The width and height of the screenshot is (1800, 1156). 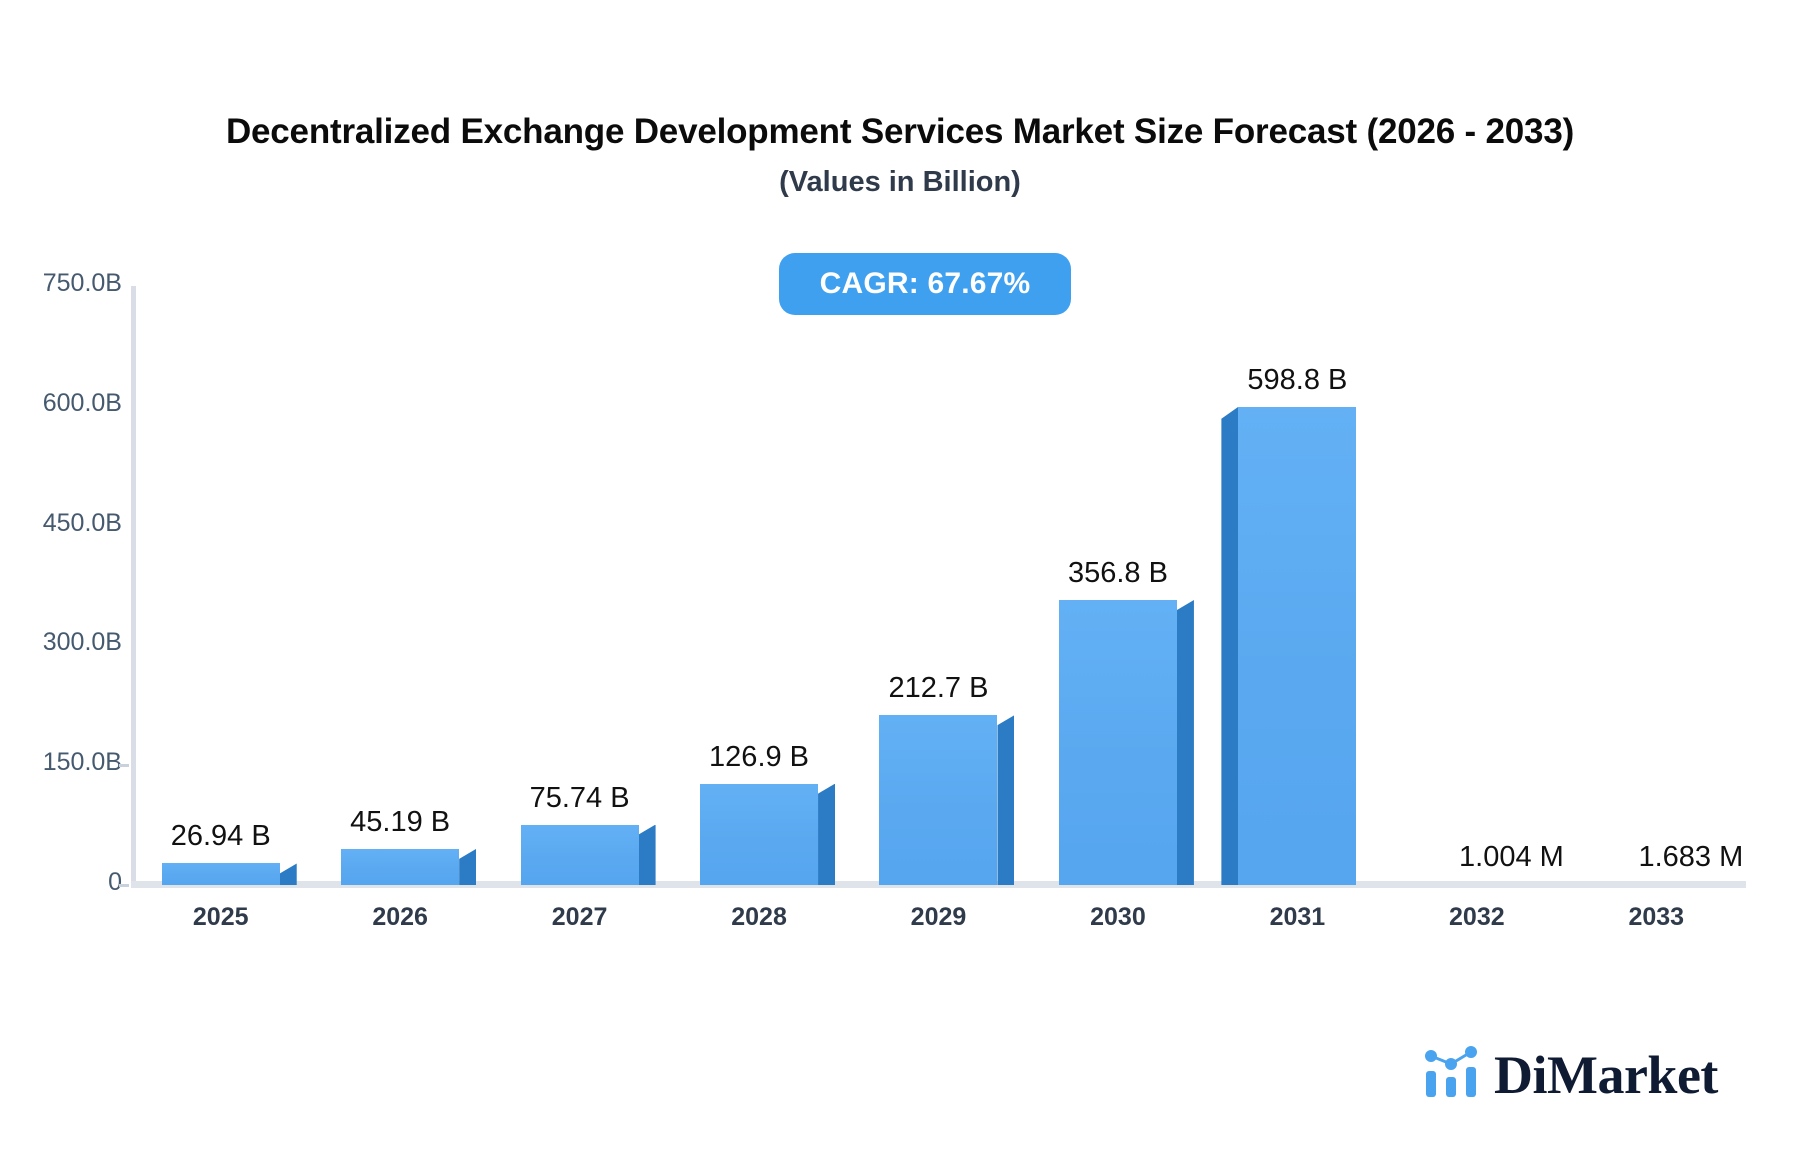 What do you see at coordinates (1452, 1074) in the screenshot?
I see `bar-chart-icon` at bounding box center [1452, 1074].